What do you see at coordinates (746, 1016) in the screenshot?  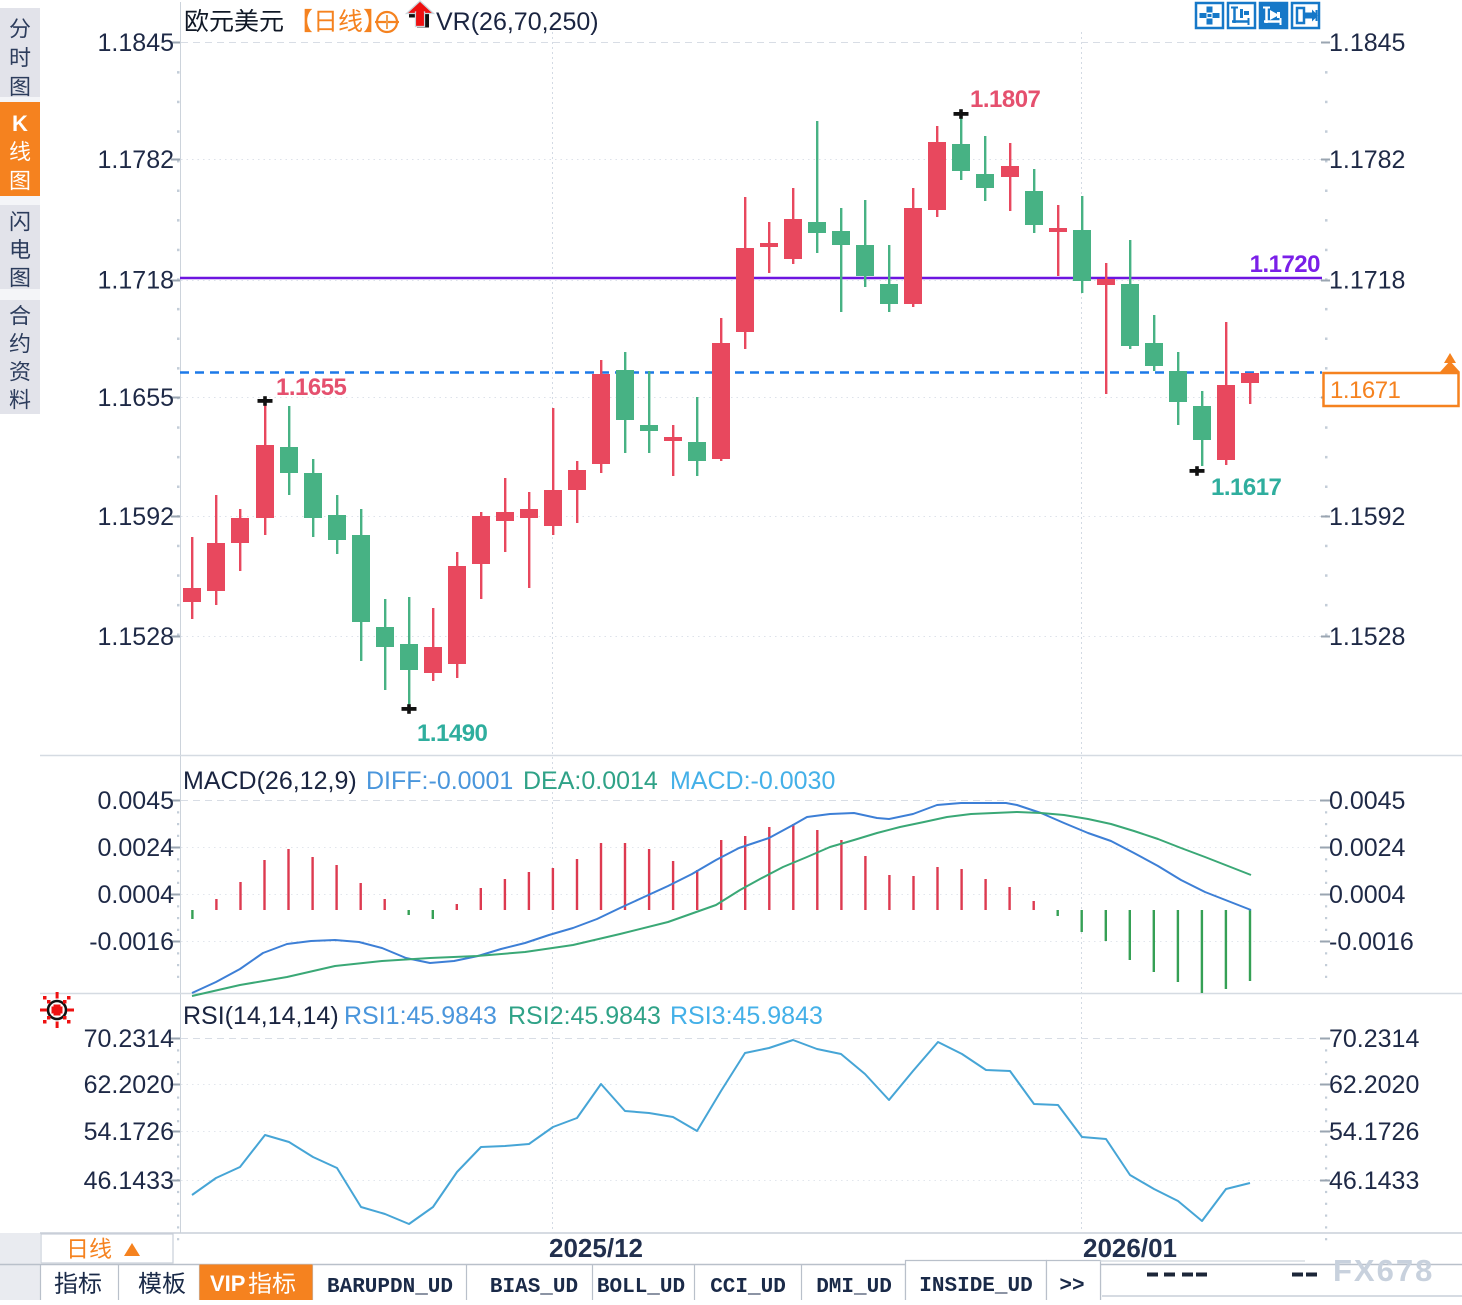 I see `svg-text: RSI3:45.9843` at bounding box center [746, 1016].